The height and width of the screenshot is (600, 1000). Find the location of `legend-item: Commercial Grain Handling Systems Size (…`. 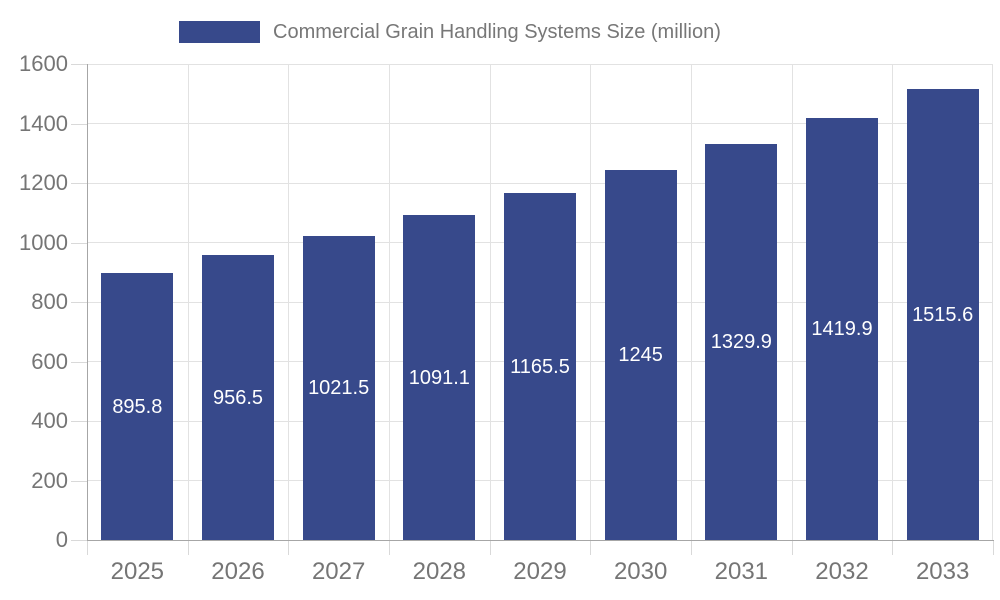

legend-item: Commercial Grain Handling Systems Size (… is located at coordinates (450, 32).